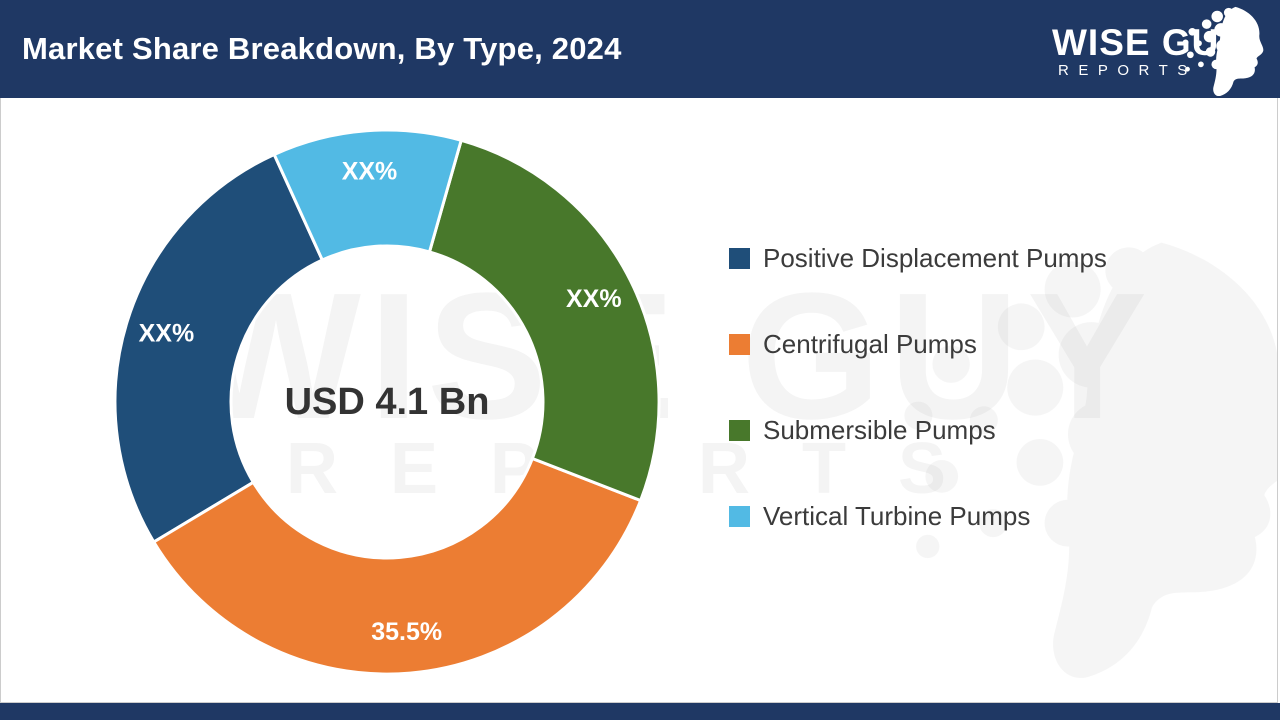 The image size is (1280, 720). What do you see at coordinates (1140, 49) in the screenshot?
I see `wise-guy-logo: WISE GUY REPORTS` at bounding box center [1140, 49].